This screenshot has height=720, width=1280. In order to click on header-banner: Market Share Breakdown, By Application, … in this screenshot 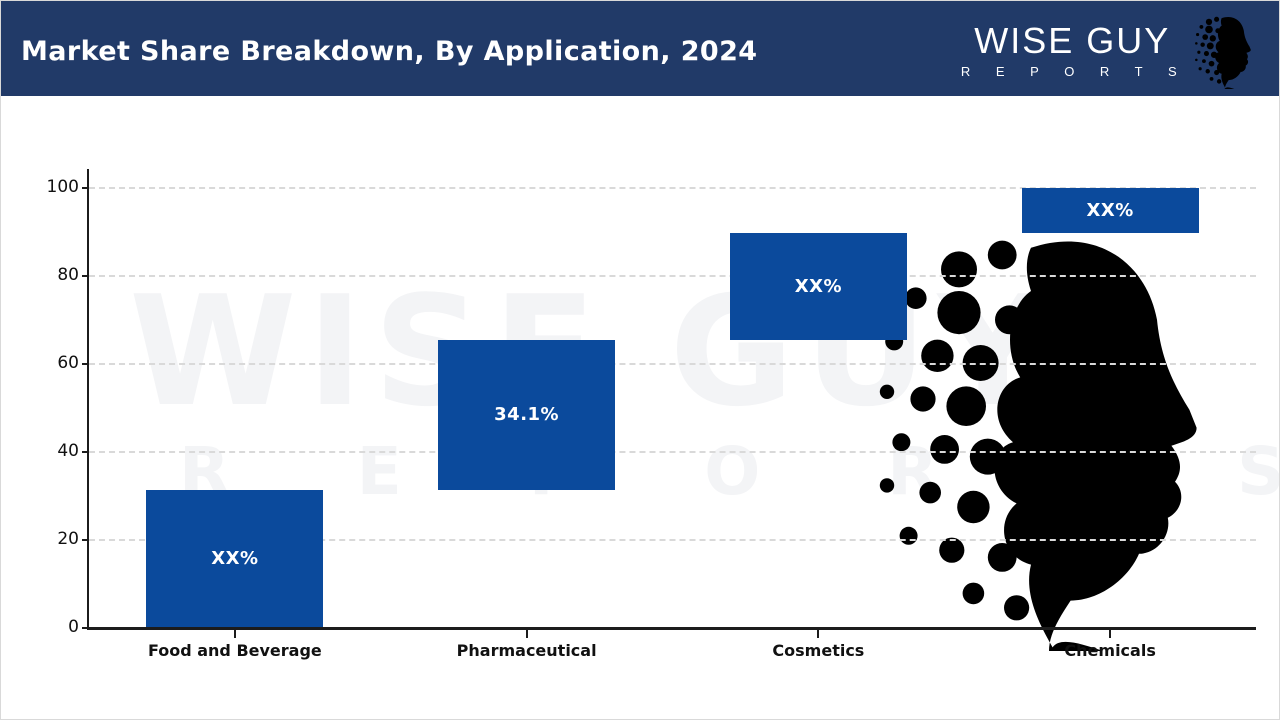, I will do `click(640, 48)`.